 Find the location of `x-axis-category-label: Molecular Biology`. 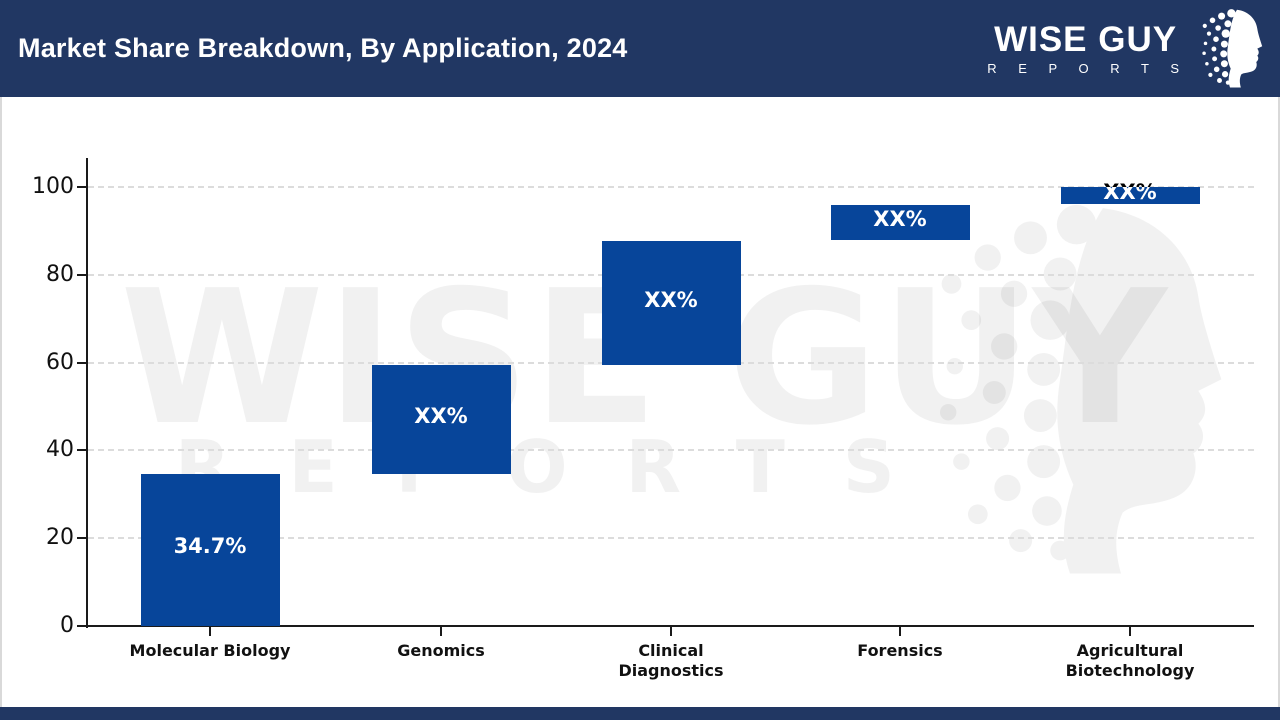

x-axis-category-label: Molecular Biology is located at coordinates (210, 650).